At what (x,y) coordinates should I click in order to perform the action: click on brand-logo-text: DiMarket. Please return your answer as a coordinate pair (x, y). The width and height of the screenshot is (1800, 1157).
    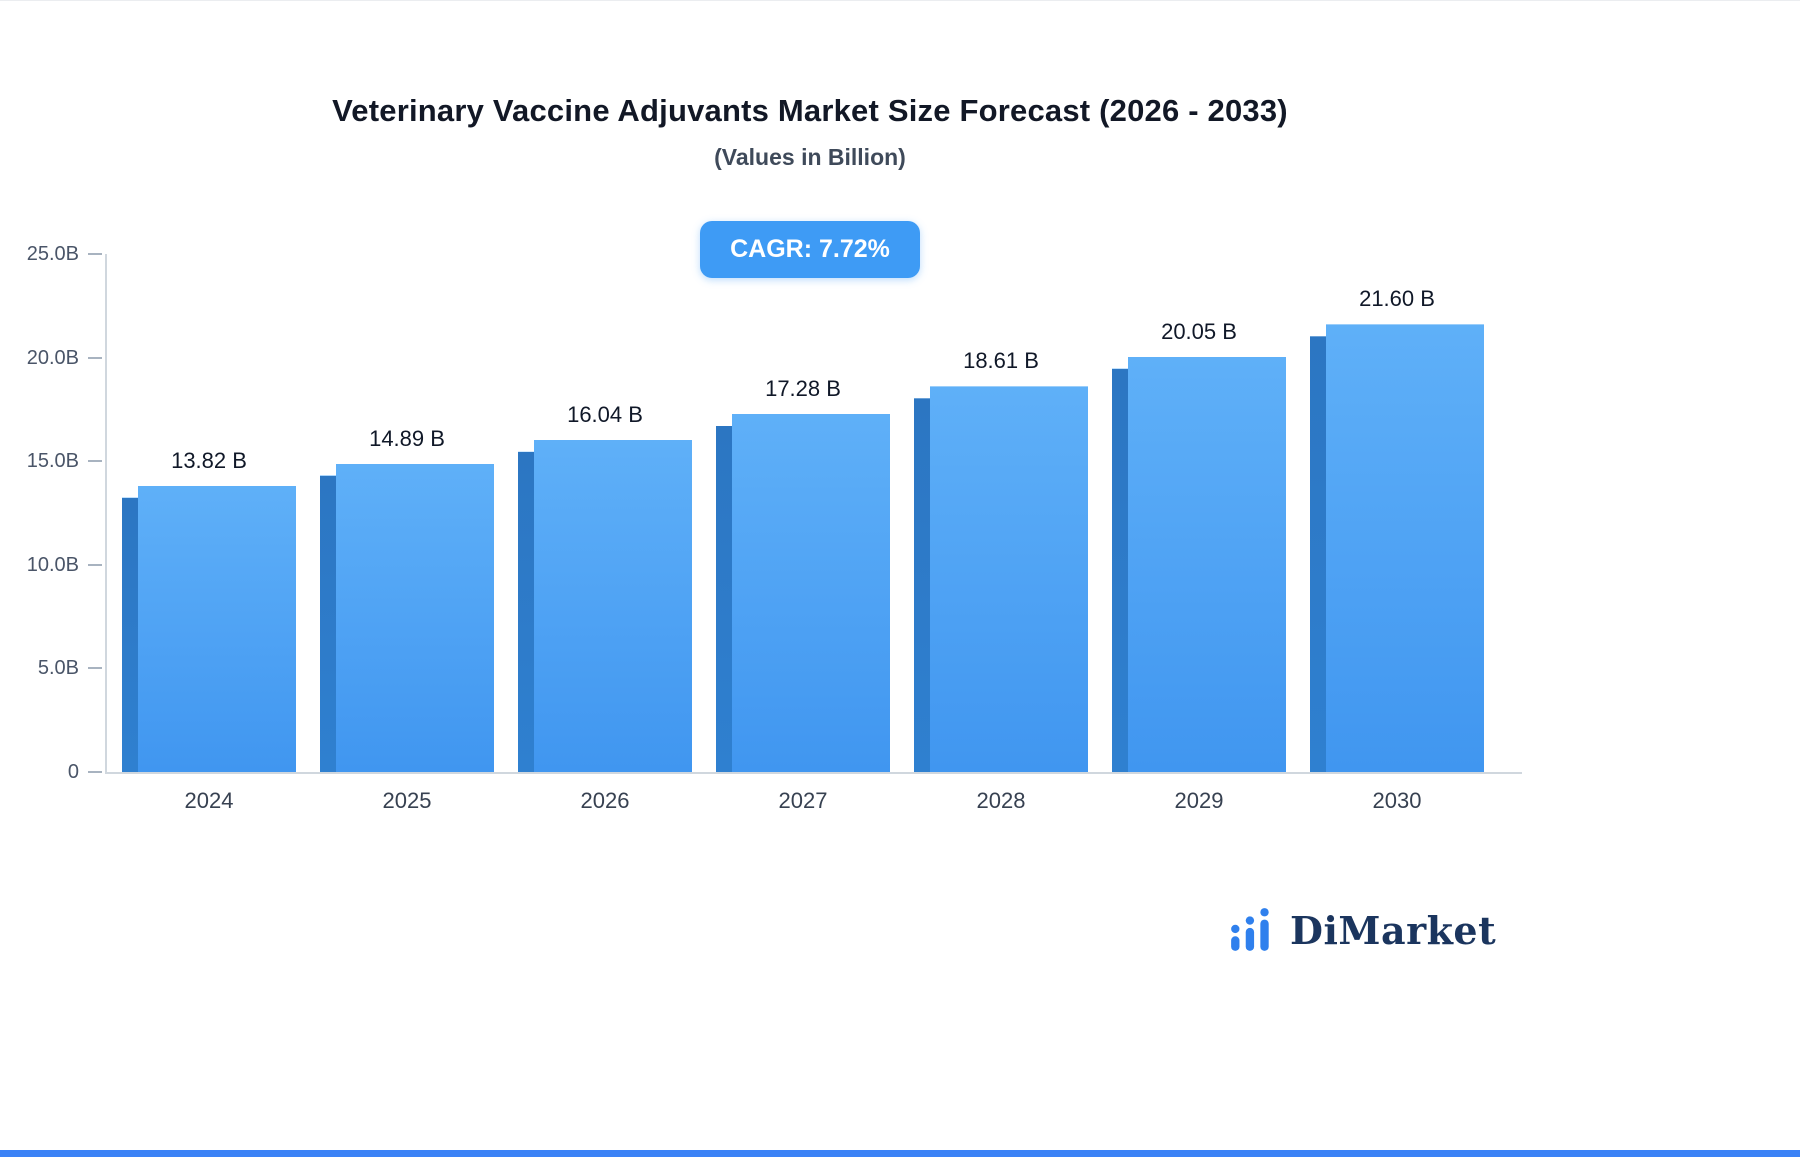
    Looking at the image, I should click on (1393, 930).